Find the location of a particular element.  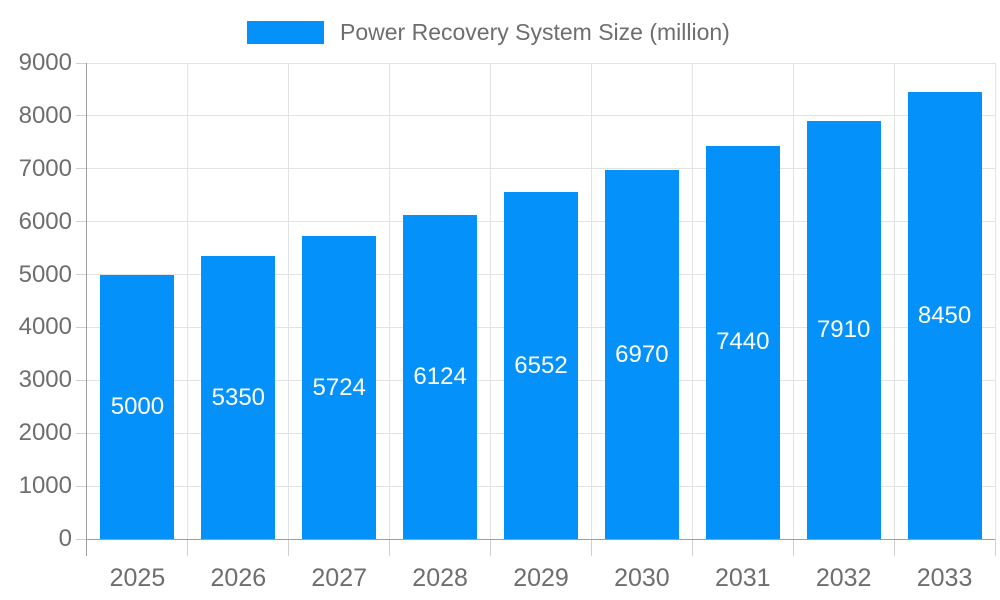

bar-value-label: 6970 is located at coordinates (642, 354).